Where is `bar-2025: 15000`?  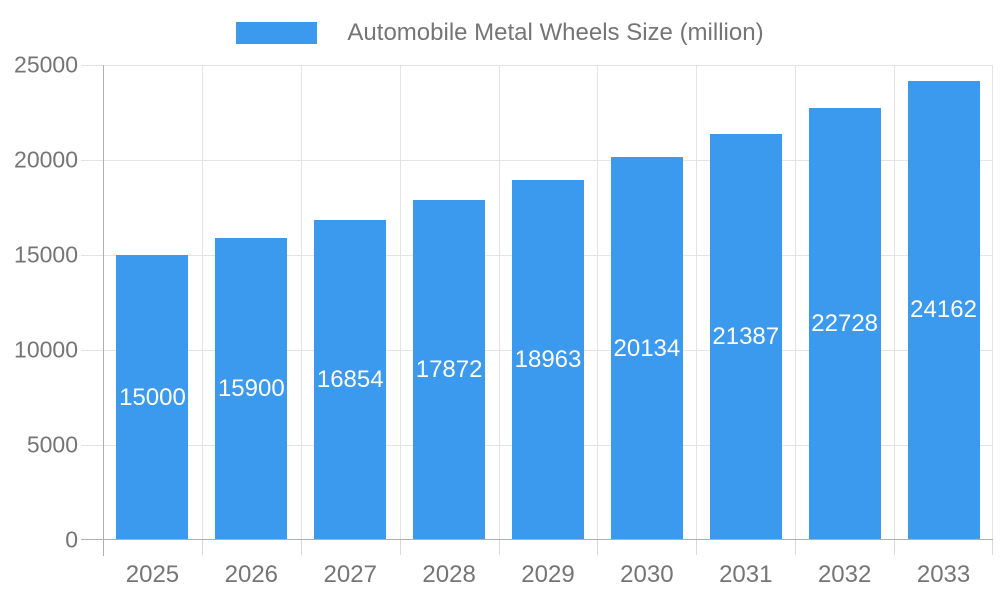 bar-2025: 15000 is located at coordinates (152, 397).